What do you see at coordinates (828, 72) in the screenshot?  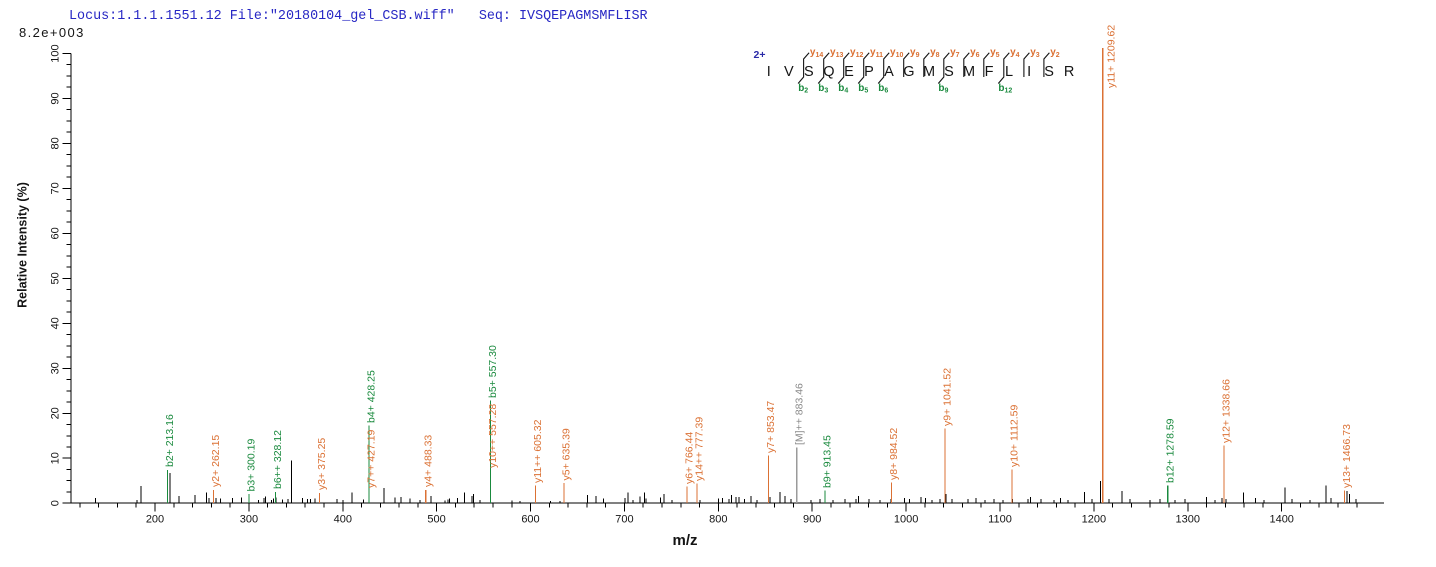 I see `svg-text: Q` at bounding box center [828, 72].